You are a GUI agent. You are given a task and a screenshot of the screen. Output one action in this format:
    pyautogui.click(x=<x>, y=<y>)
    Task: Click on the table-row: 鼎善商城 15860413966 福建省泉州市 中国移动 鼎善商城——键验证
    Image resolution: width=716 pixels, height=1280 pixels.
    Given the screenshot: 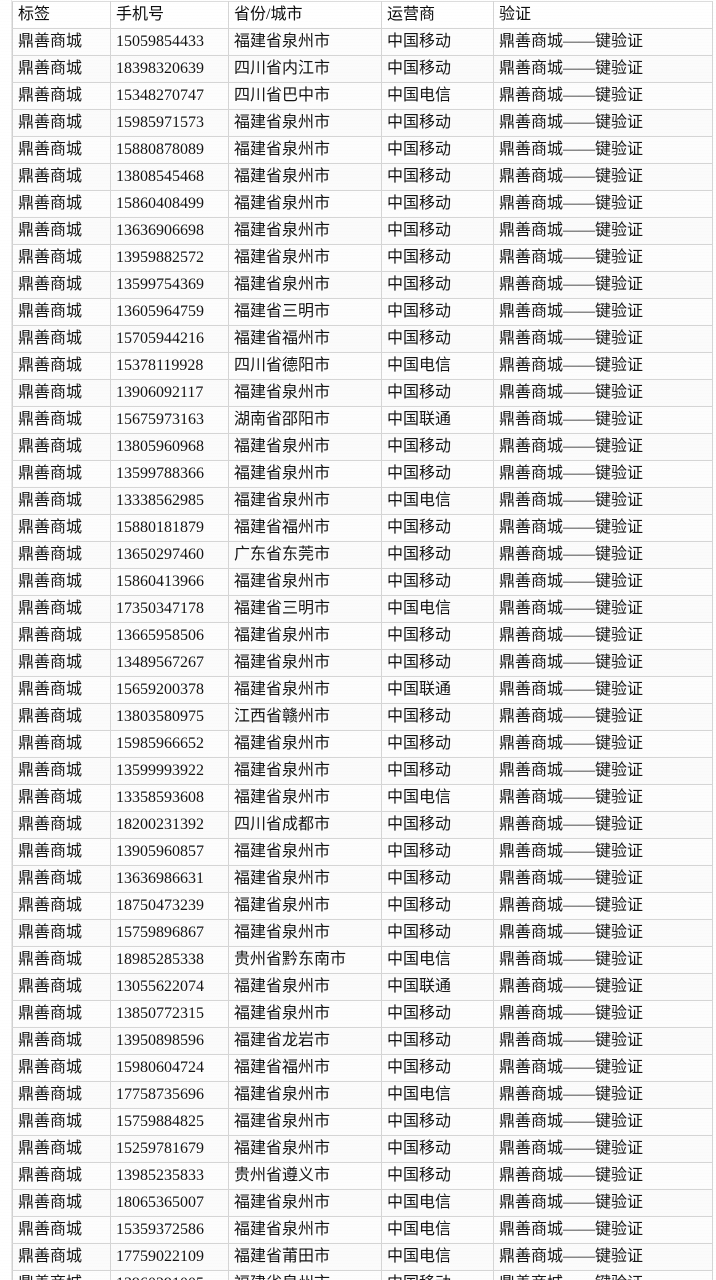 What is the action you would take?
    pyautogui.click(x=362, y=582)
    